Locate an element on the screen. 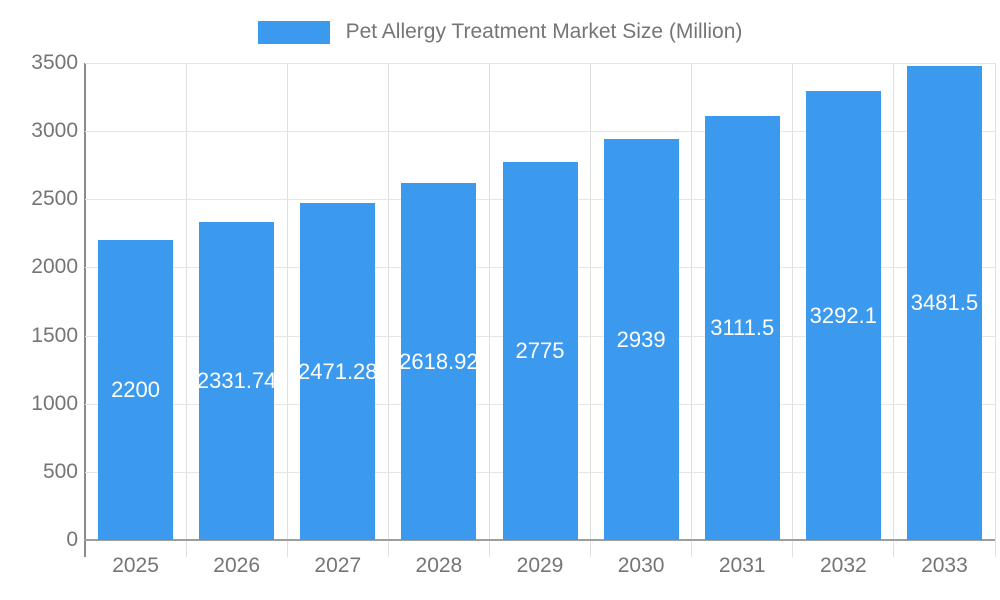 The image size is (1000, 600). bar-2033 is located at coordinates (944, 303).